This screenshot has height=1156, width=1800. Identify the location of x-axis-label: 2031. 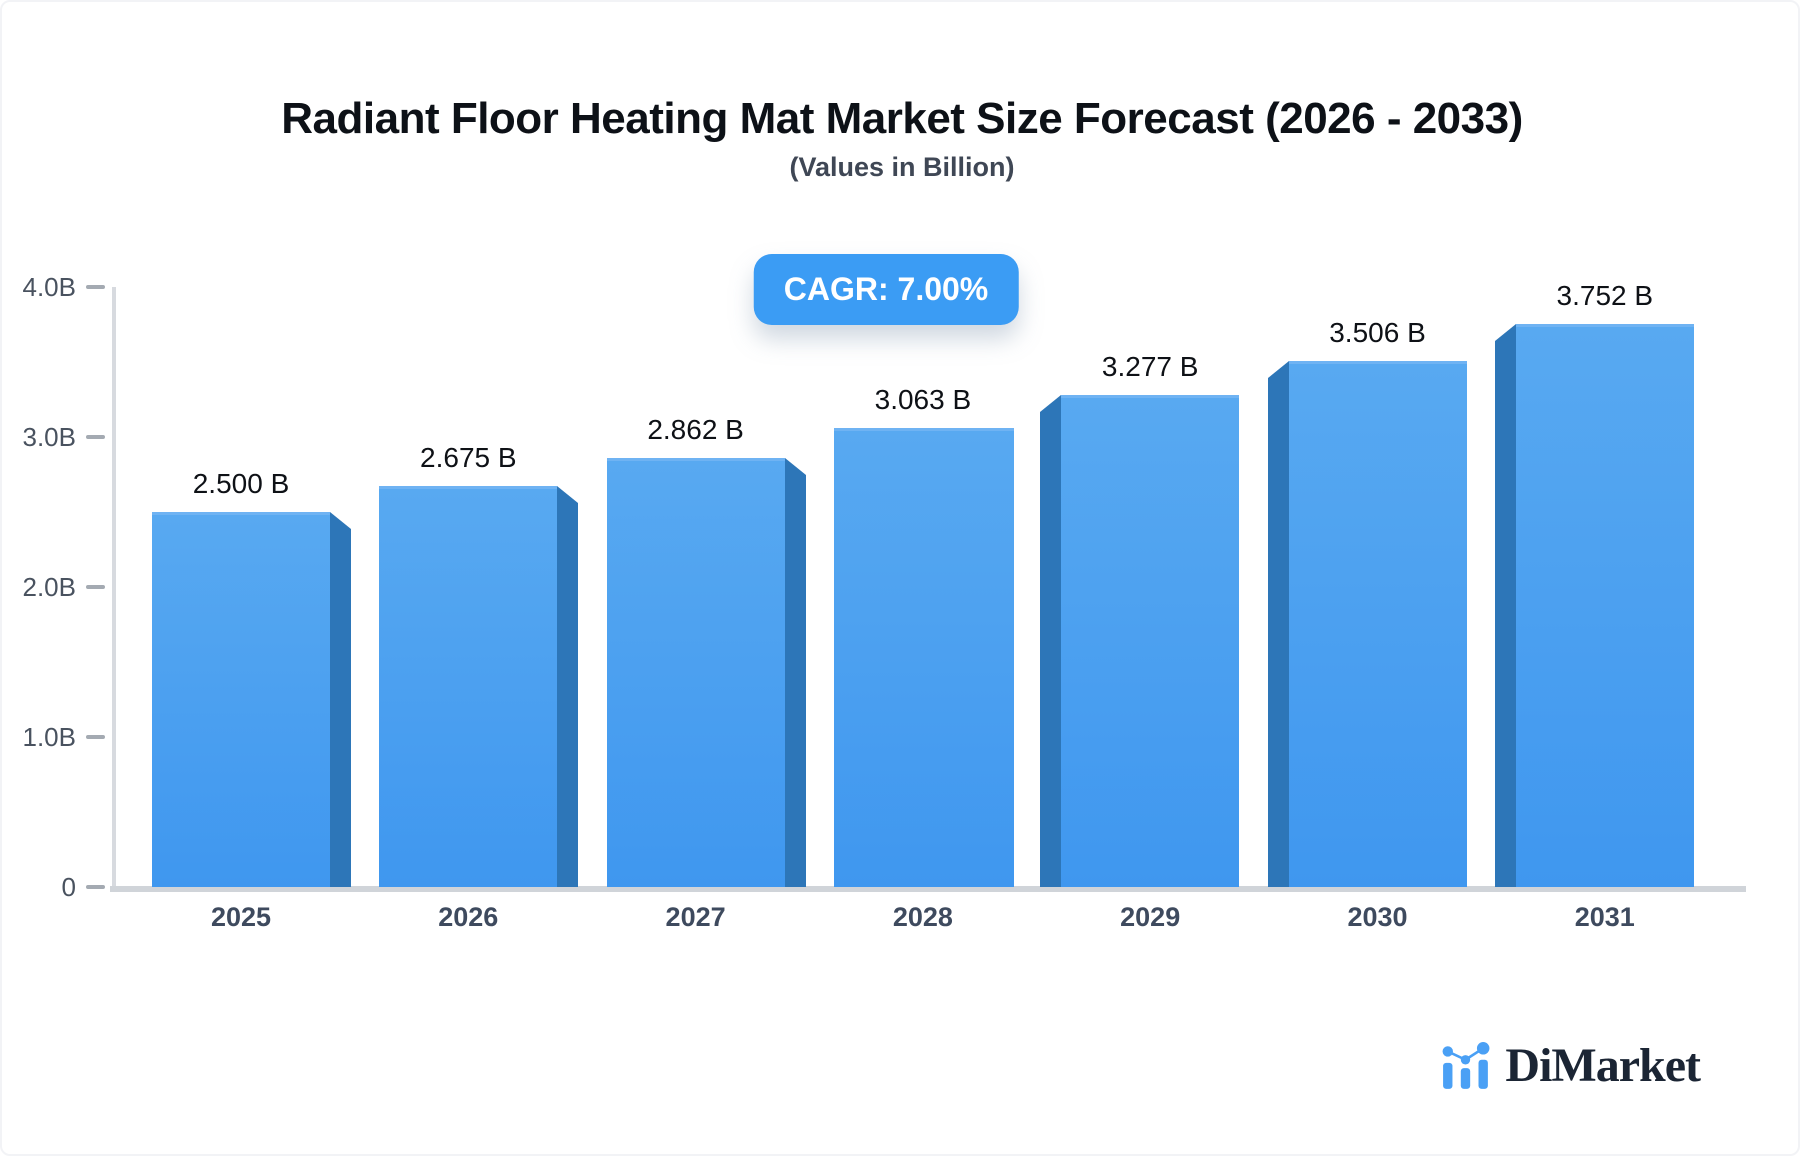
(1604, 917).